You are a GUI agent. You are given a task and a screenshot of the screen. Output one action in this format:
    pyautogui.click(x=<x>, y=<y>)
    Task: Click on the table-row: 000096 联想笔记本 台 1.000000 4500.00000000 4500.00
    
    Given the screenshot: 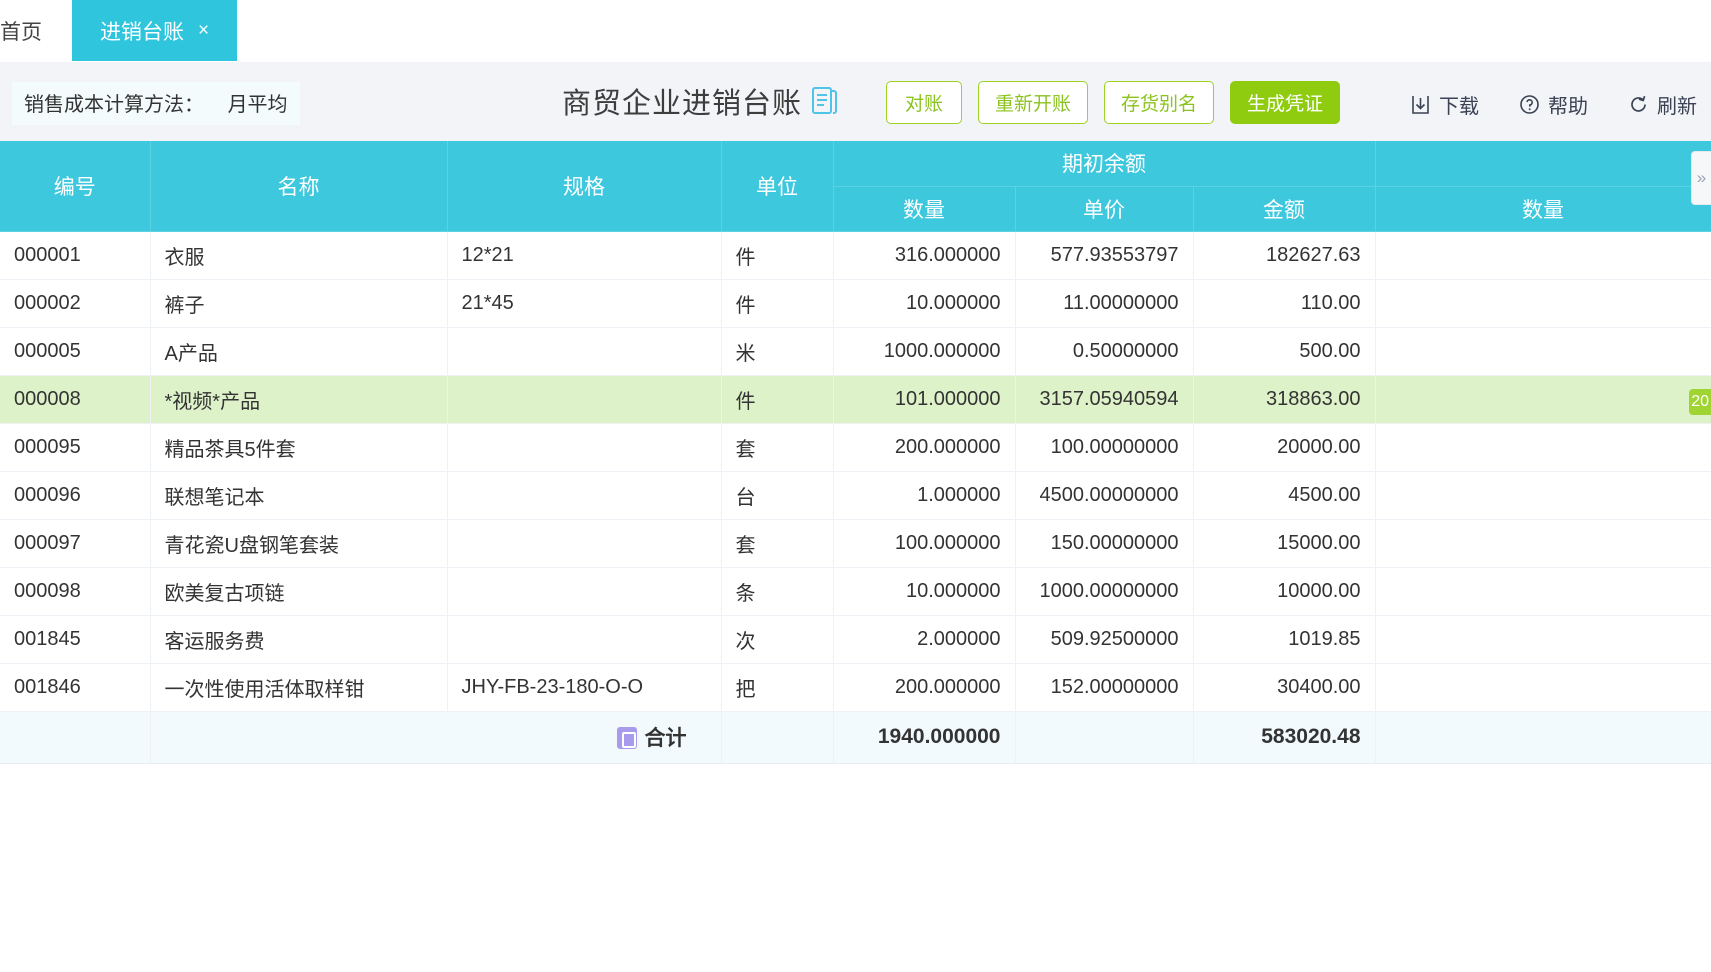 What is the action you would take?
    pyautogui.click(x=855, y=495)
    